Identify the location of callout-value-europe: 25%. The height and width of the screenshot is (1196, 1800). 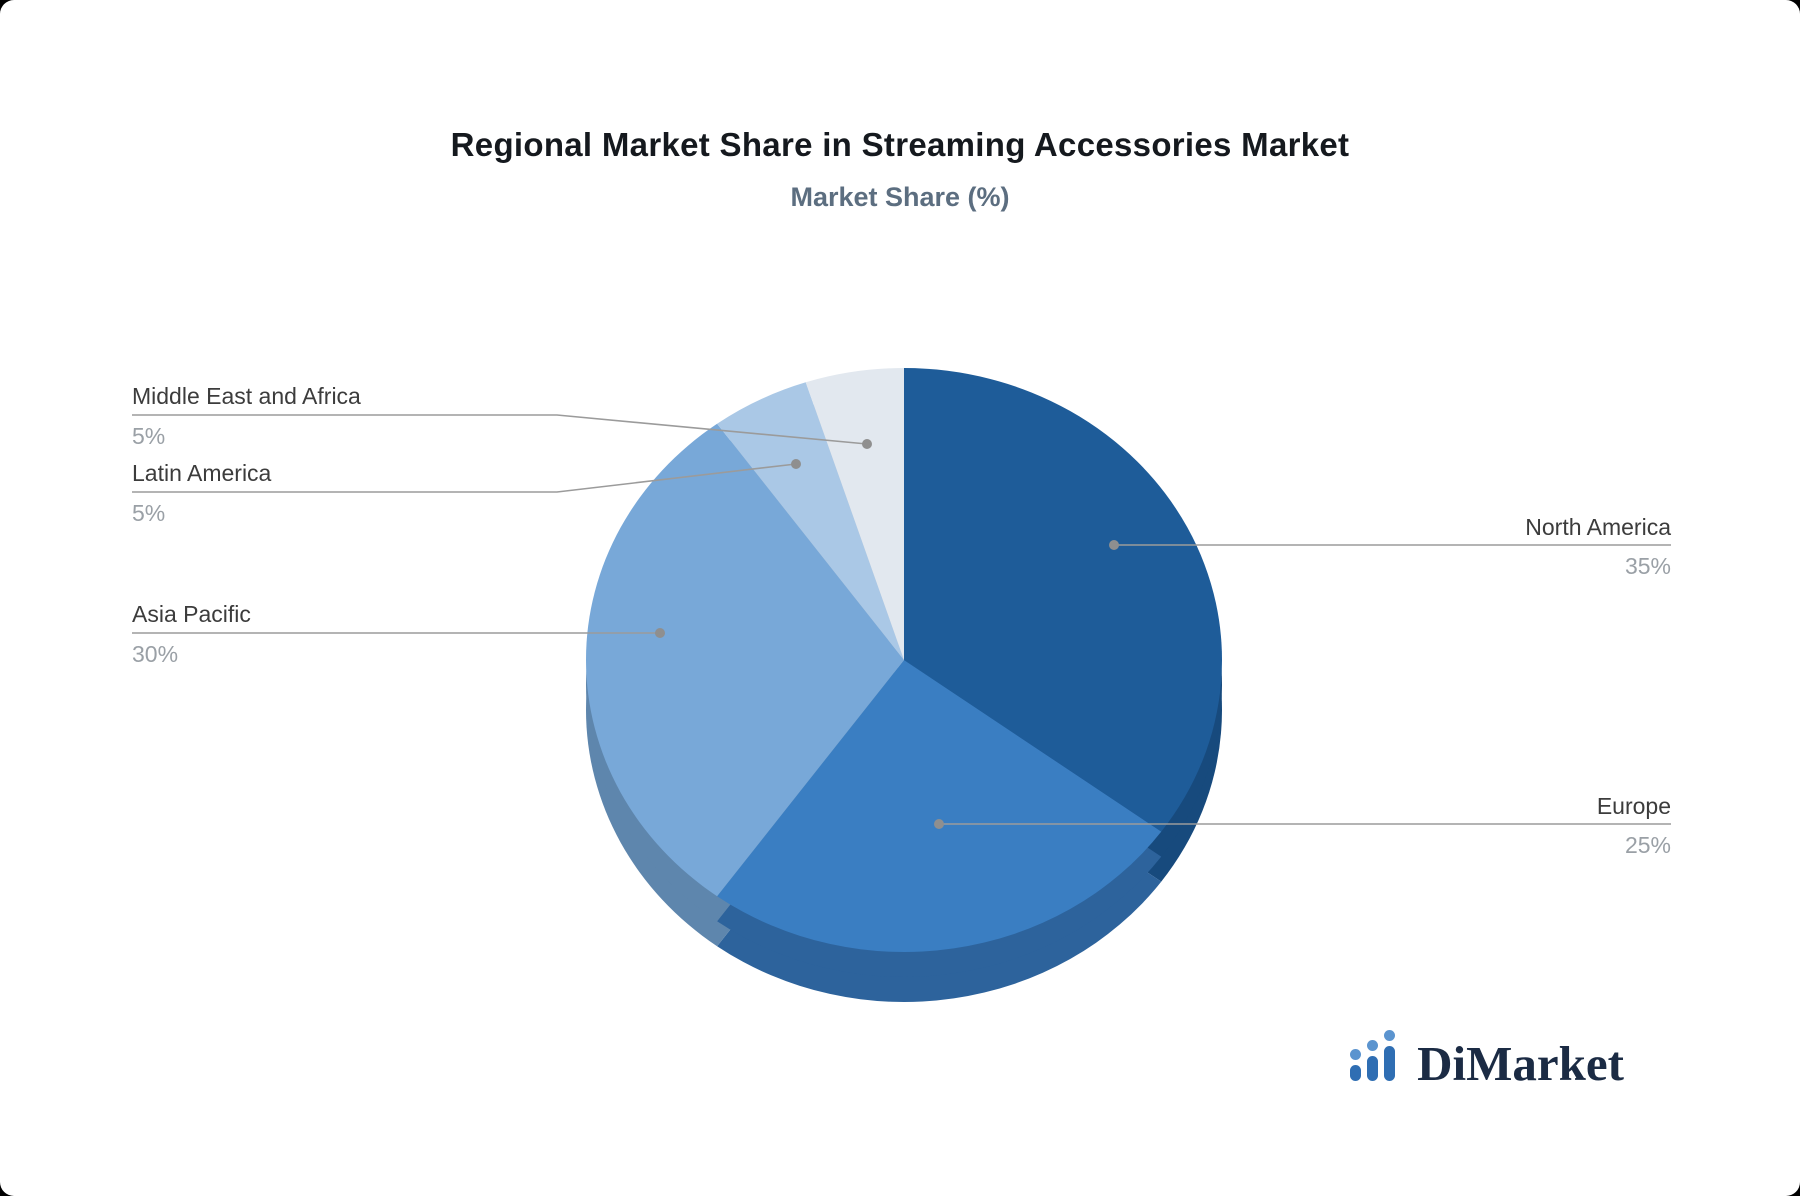
(1647, 845).